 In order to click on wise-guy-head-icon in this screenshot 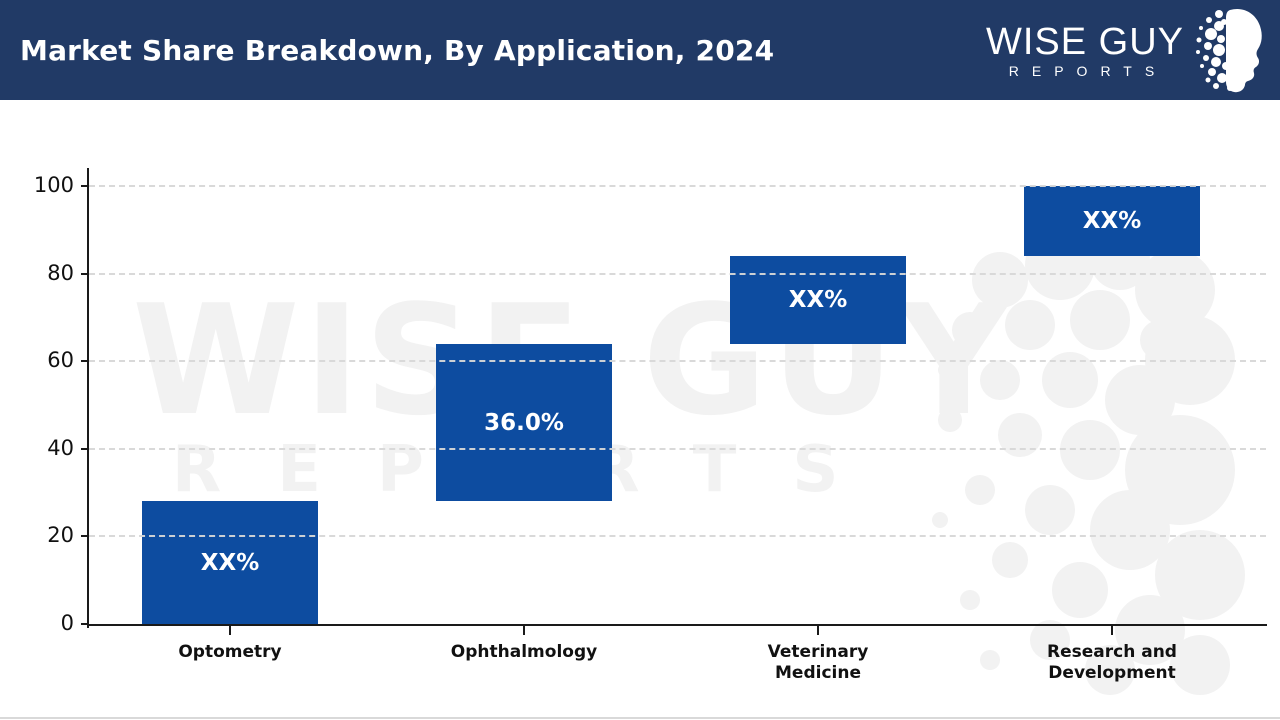, I will do `click(1229, 50)`.